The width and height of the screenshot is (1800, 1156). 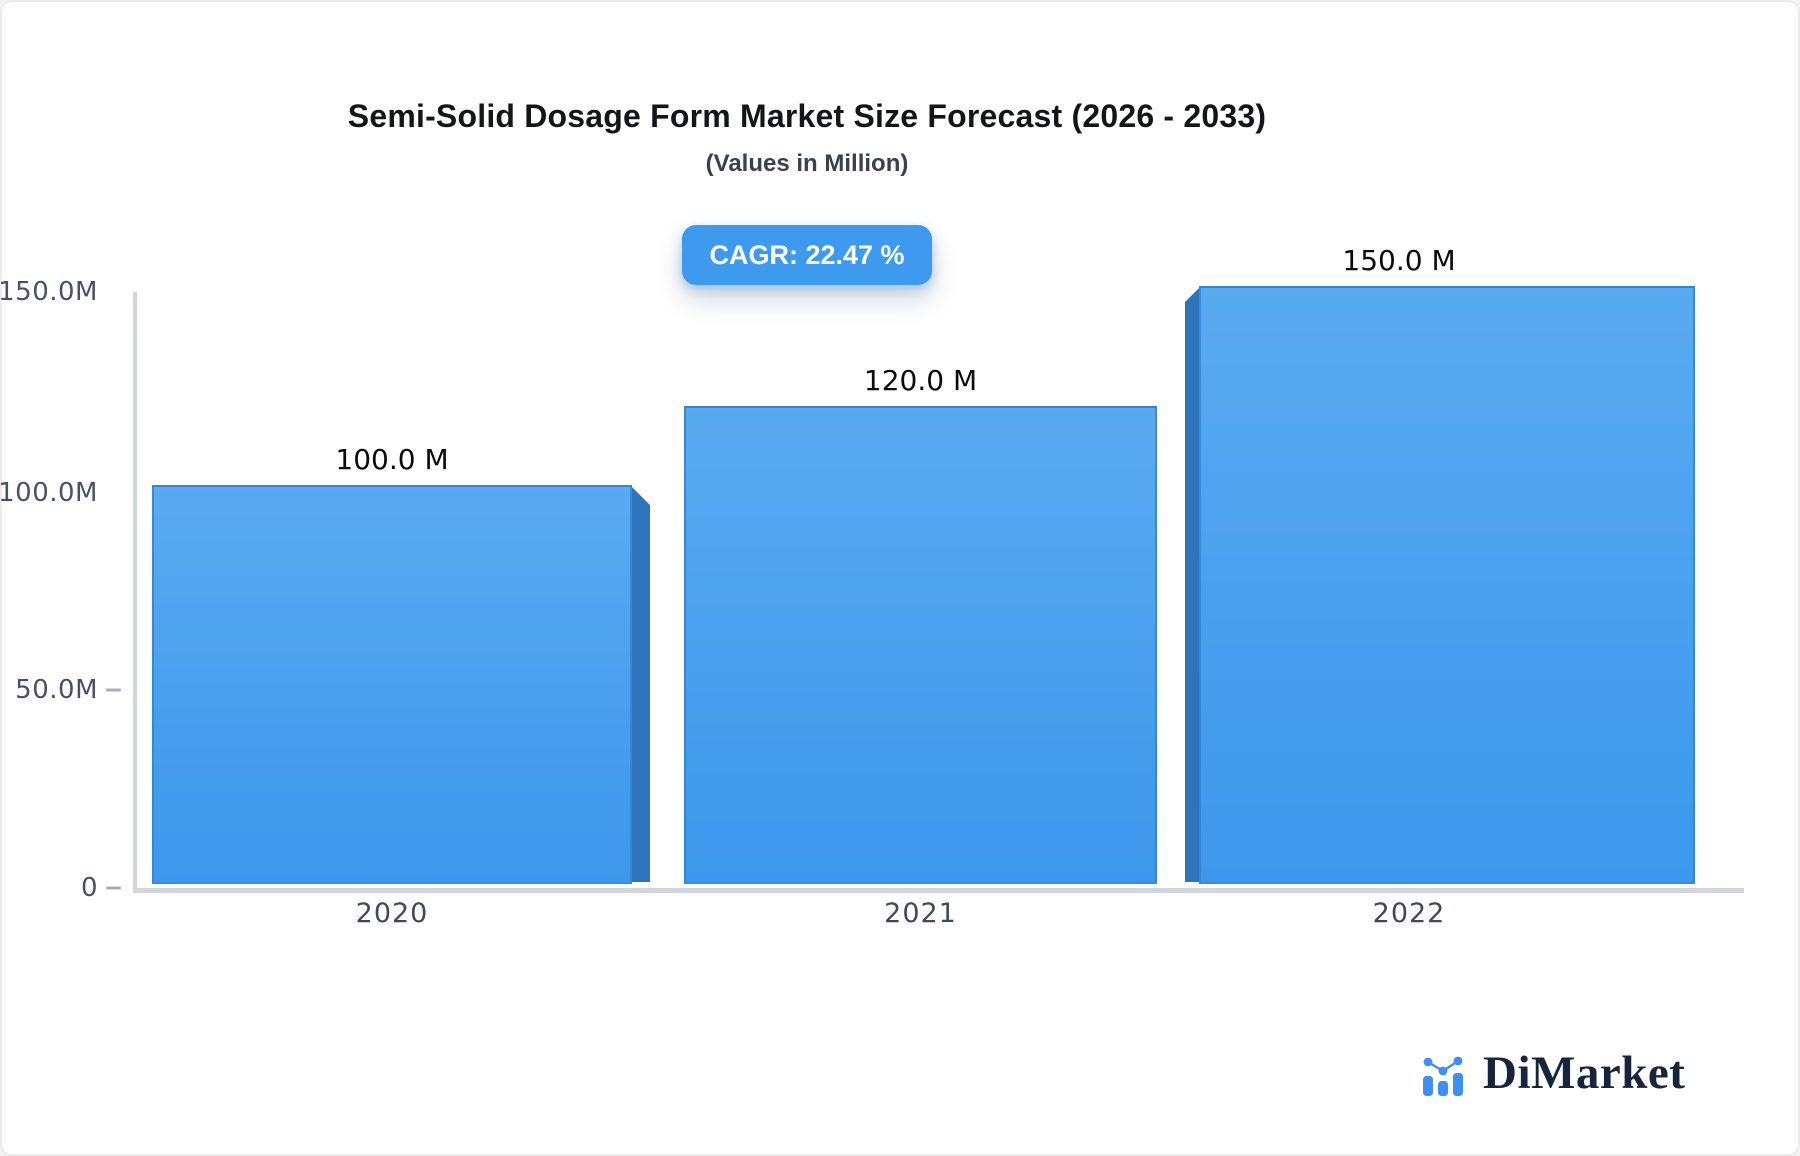 I want to click on brand-logo: DiMarket, so click(x=1552, y=1070).